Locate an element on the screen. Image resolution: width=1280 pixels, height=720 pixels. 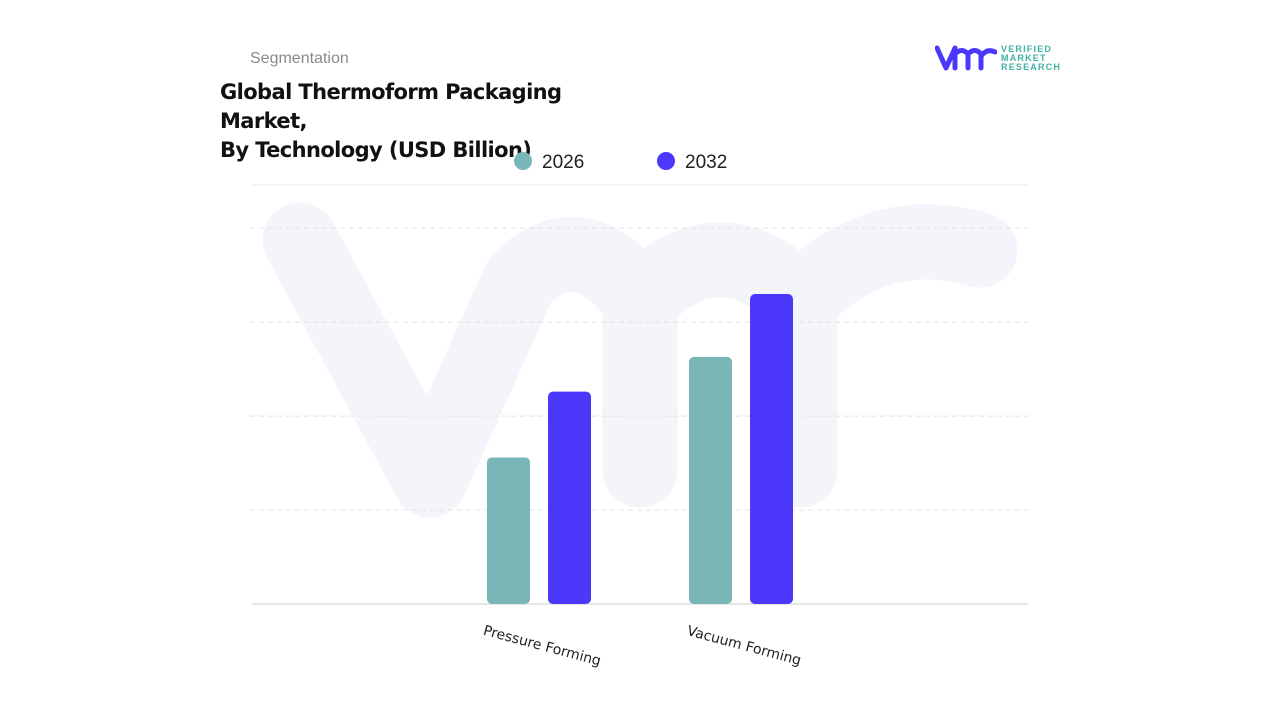
bar-pressure-forming-2026 is located at coordinates (508, 530).